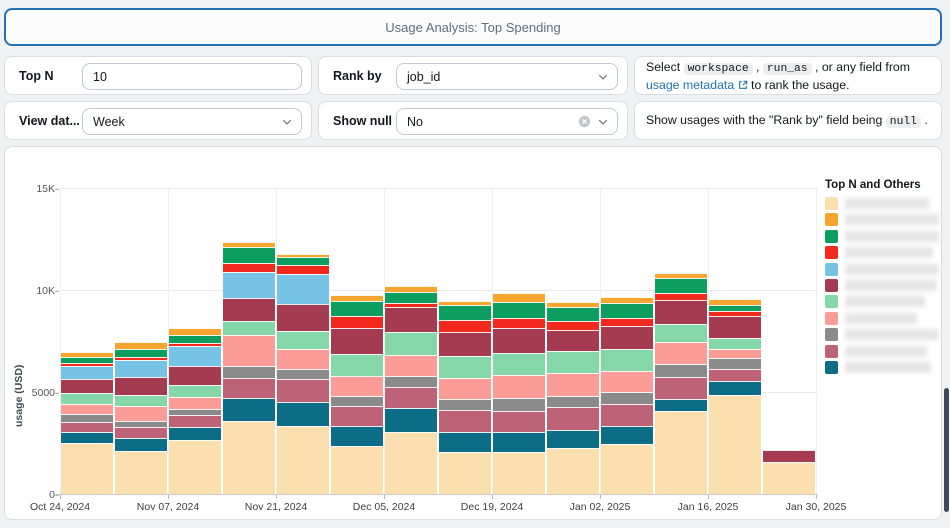 The width and height of the screenshot is (950, 528). What do you see at coordinates (507, 76) in the screenshot?
I see `rank-by-select: job_id` at bounding box center [507, 76].